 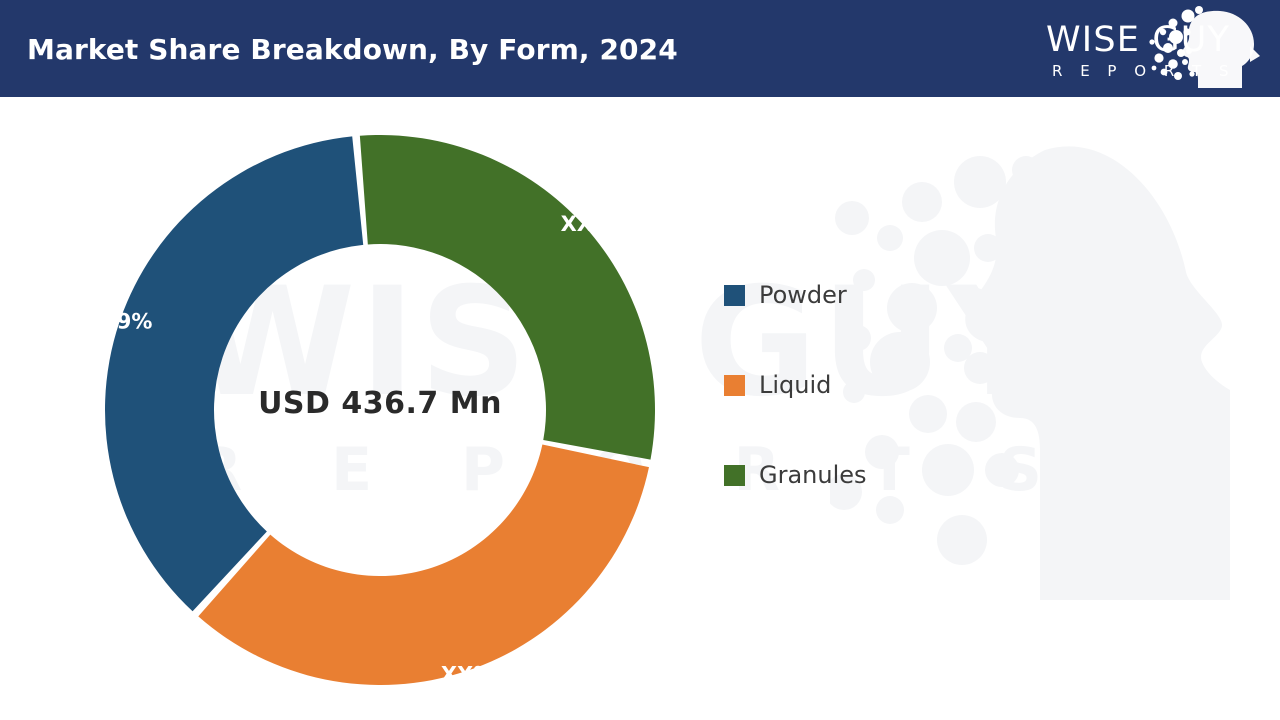 I want to click on donut-slice-liquid, so click(x=423, y=564).